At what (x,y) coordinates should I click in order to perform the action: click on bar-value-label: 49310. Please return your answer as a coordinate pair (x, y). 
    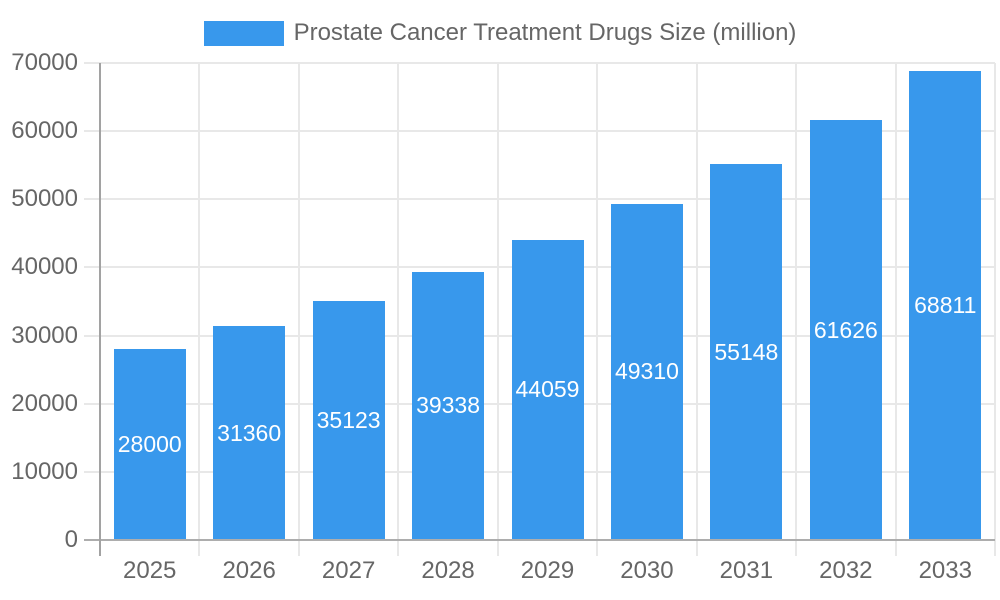
    Looking at the image, I should click on (646, 371).